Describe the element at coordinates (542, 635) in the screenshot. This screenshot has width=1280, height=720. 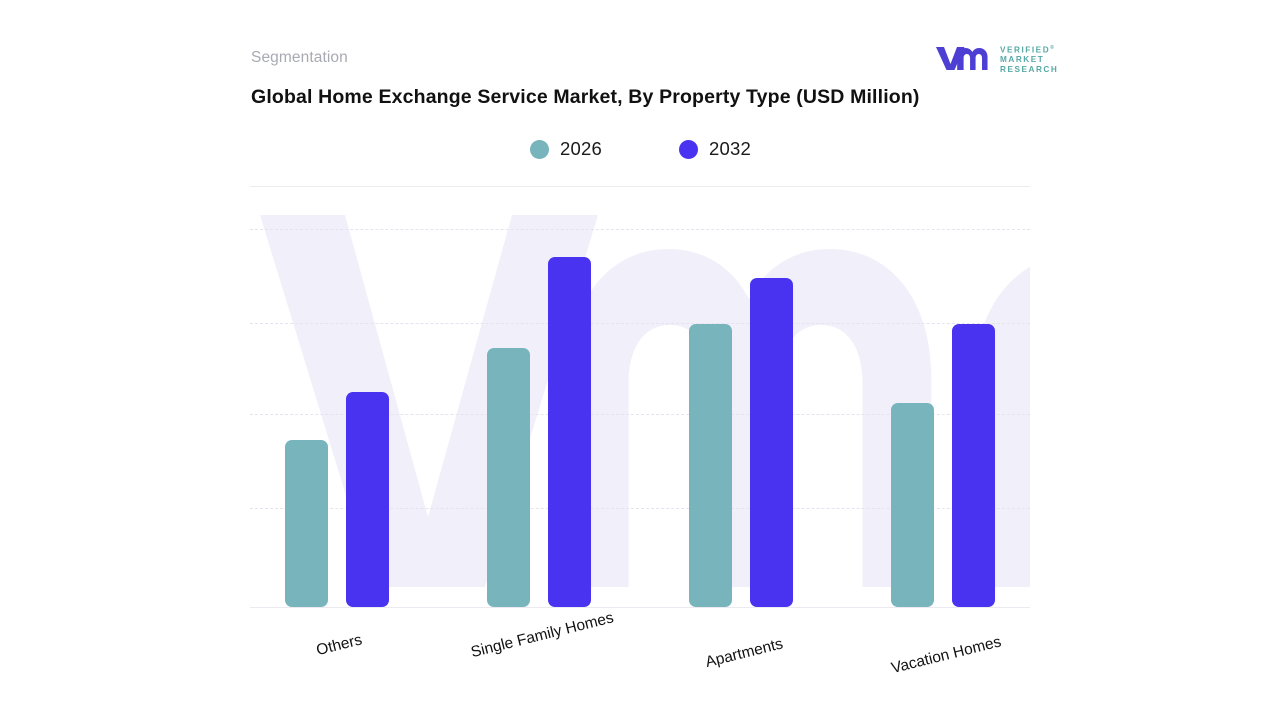
I see `x-axis-label-single-family-homes: Single Family Homes` at that location.